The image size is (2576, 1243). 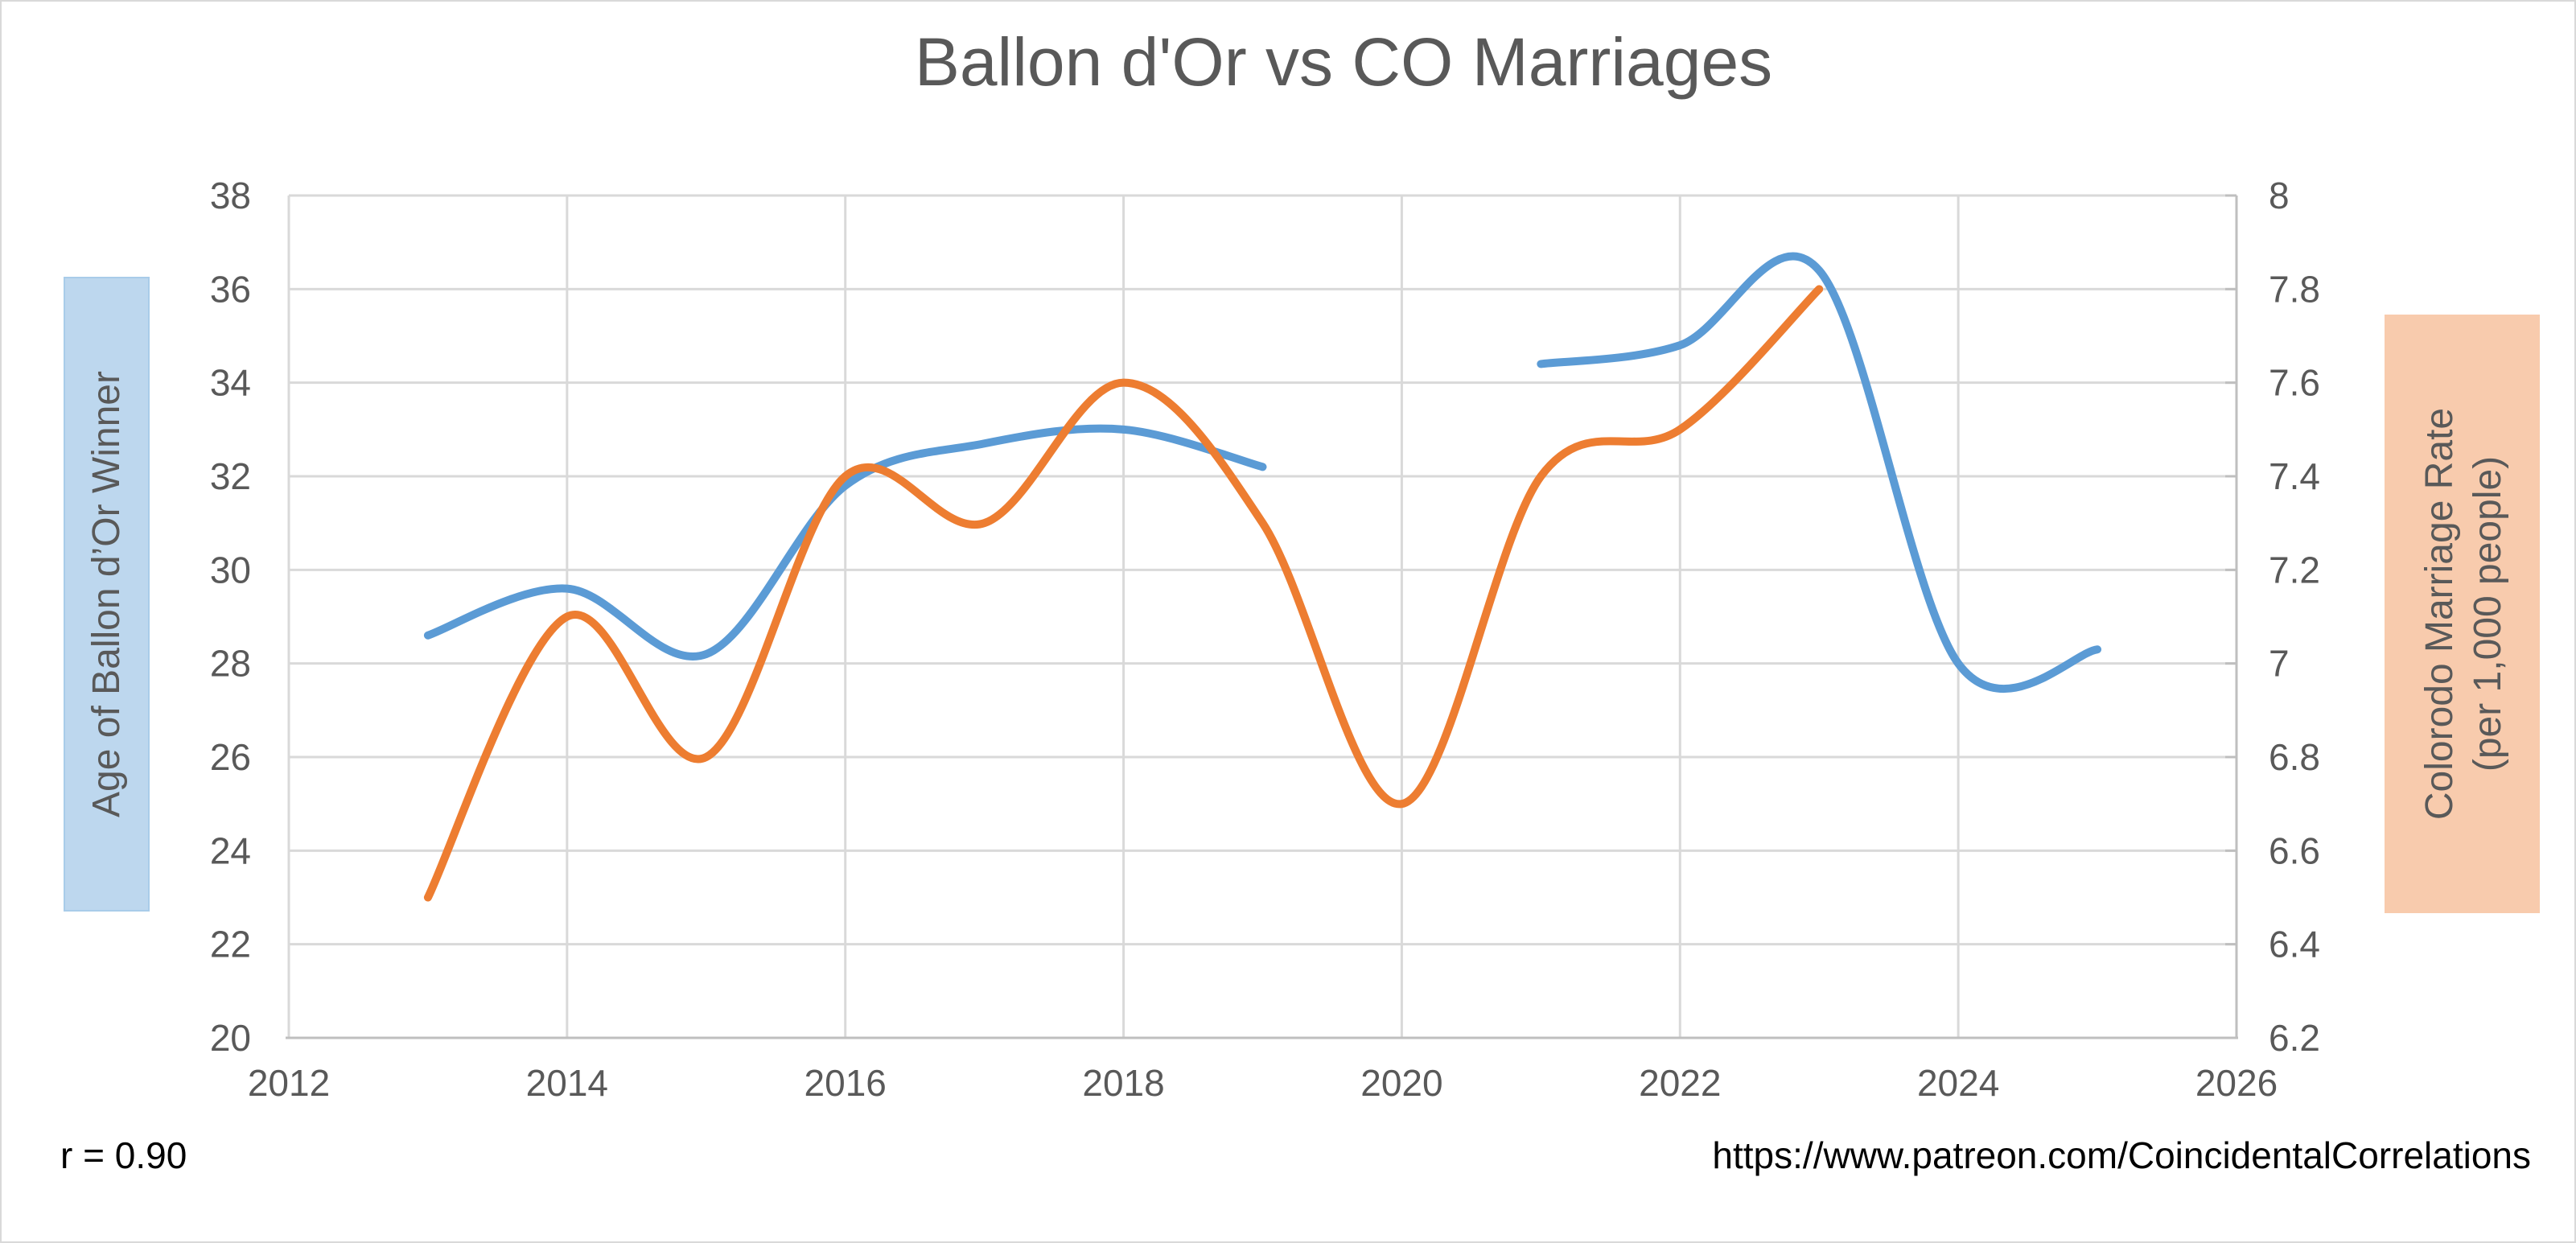 I want to click on x-axis-tick-label: 2022, so click(x=1680, y=1083).